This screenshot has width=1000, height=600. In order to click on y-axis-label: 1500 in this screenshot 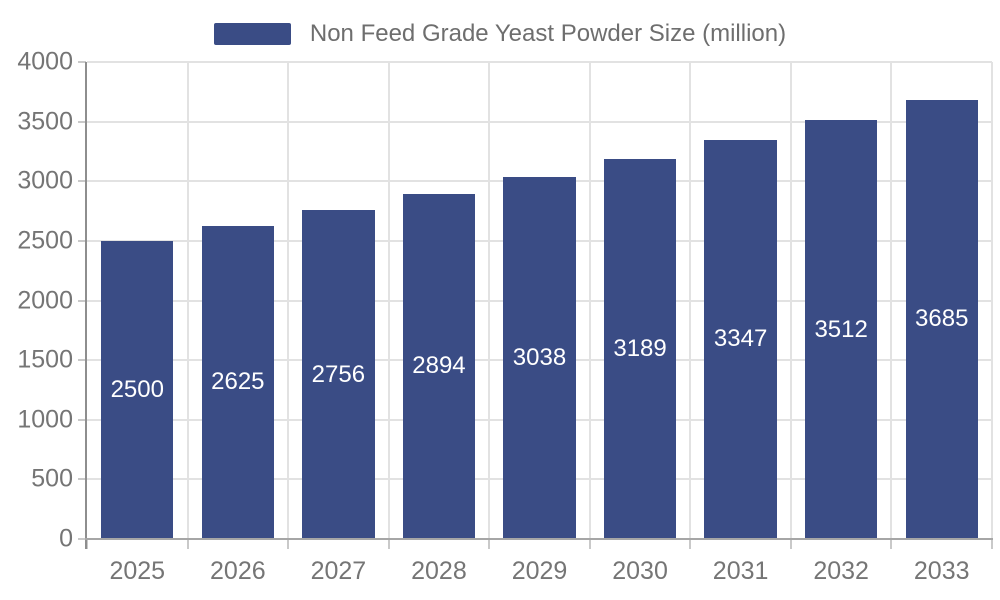, I will do `click(45, 359)`.